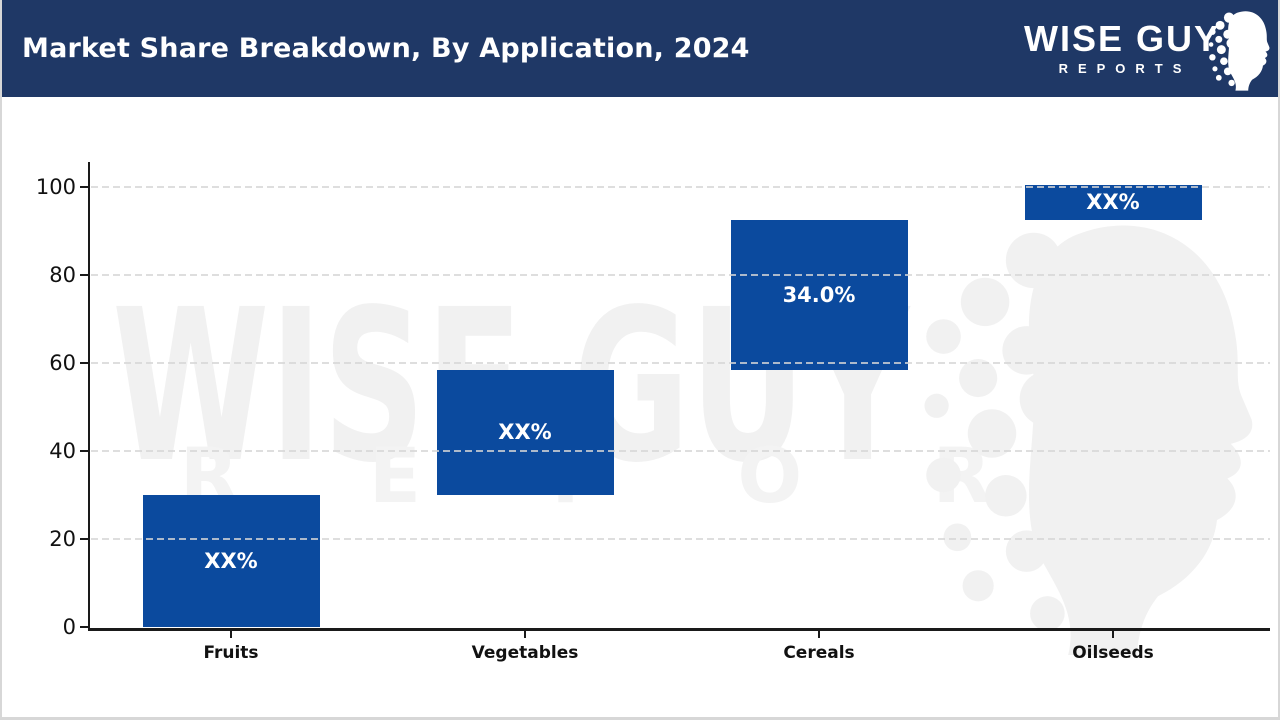  I want to click on x-axis-label-cereals: Cereals, so click(819, 653).